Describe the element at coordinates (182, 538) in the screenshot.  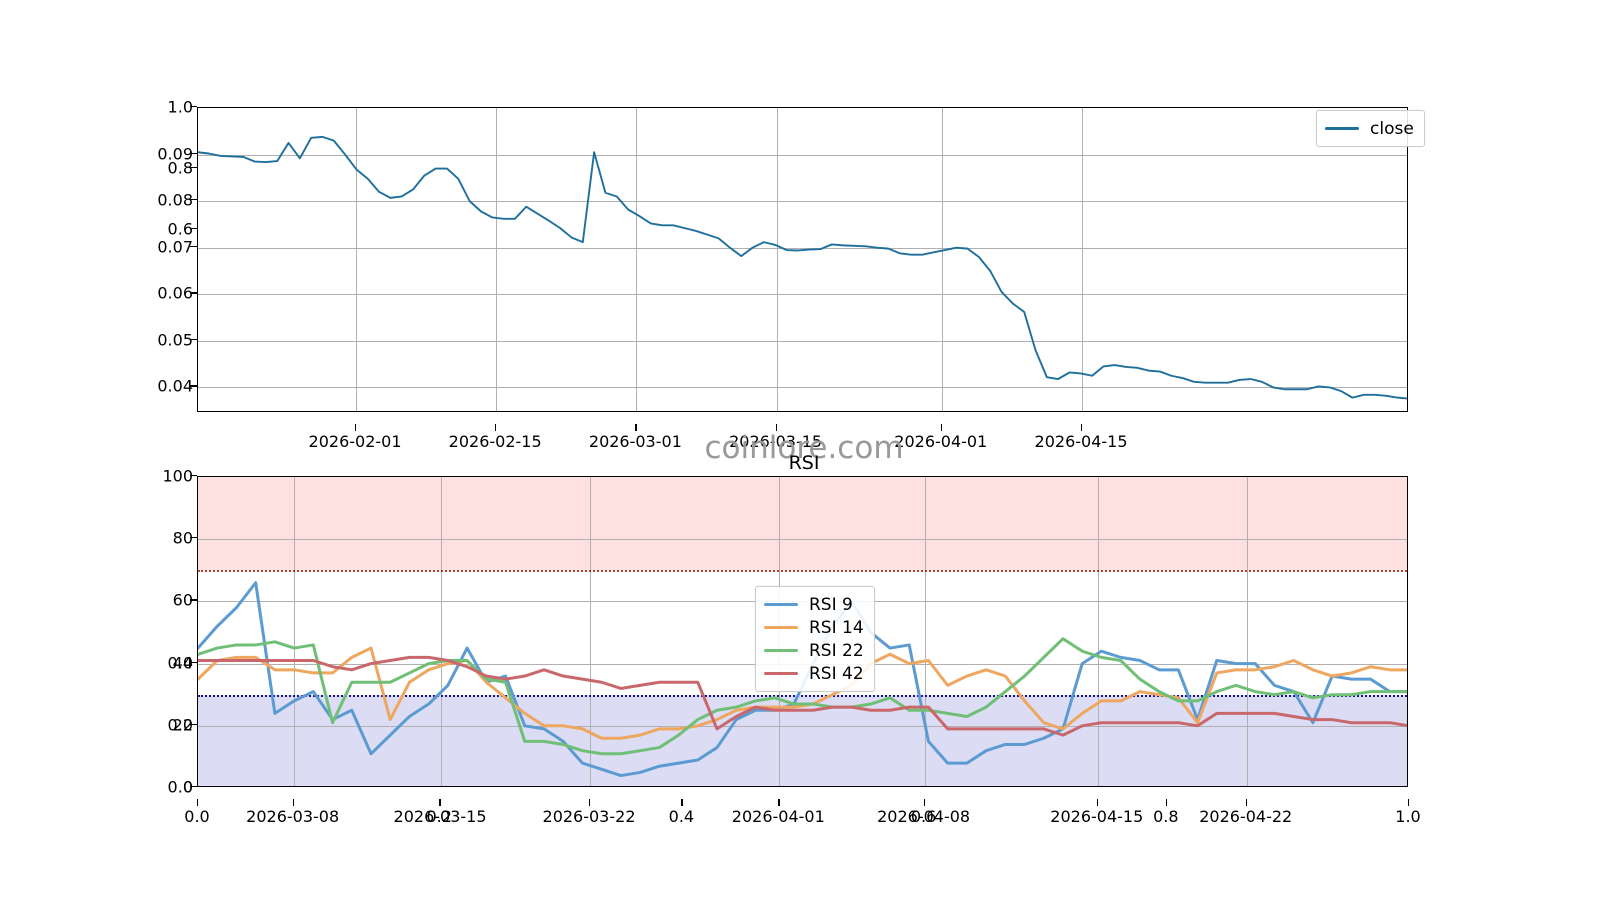
I see `rsi-y-tick-label: 80` at that location.